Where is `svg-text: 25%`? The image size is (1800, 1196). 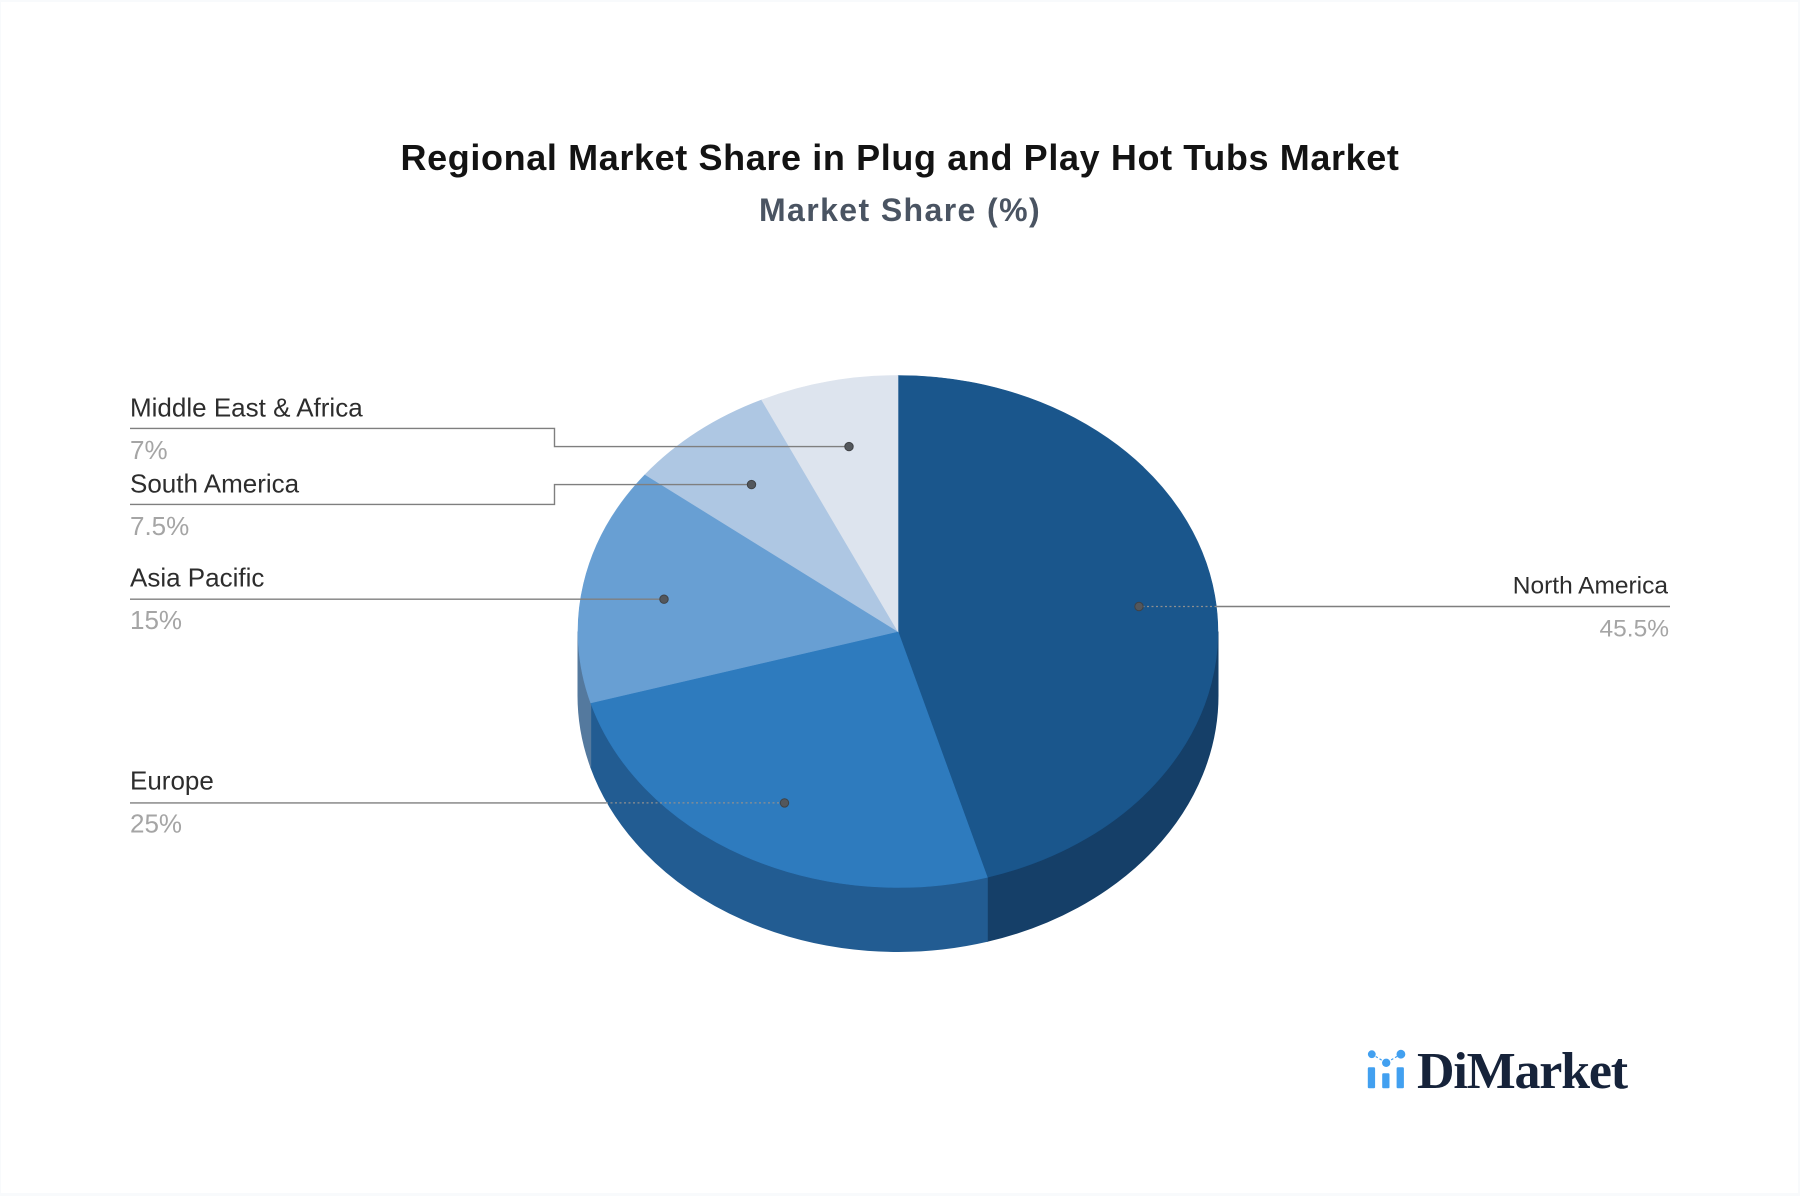 svg-text: 25% is located at coordinates (156, 824).